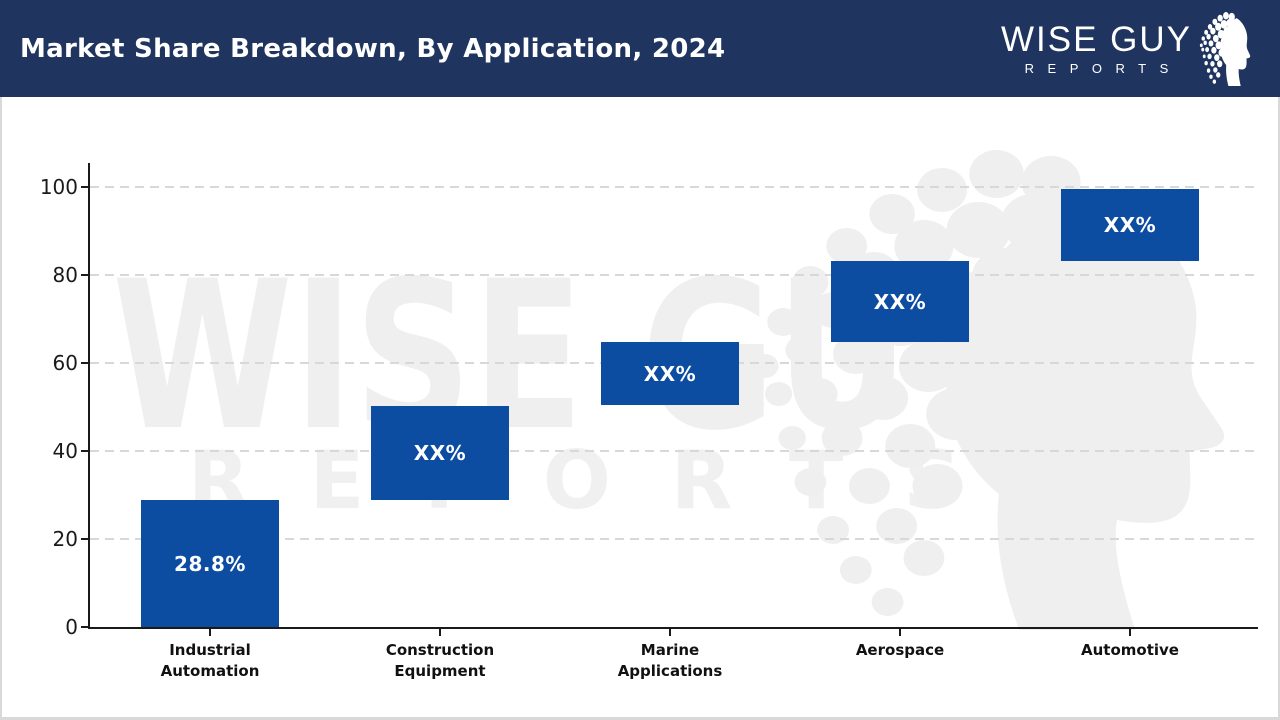  What do you see at coordinates (900, 650) in the screenshot?
I see `x-category-label: Aerospace` at bounding box center [900, 650].